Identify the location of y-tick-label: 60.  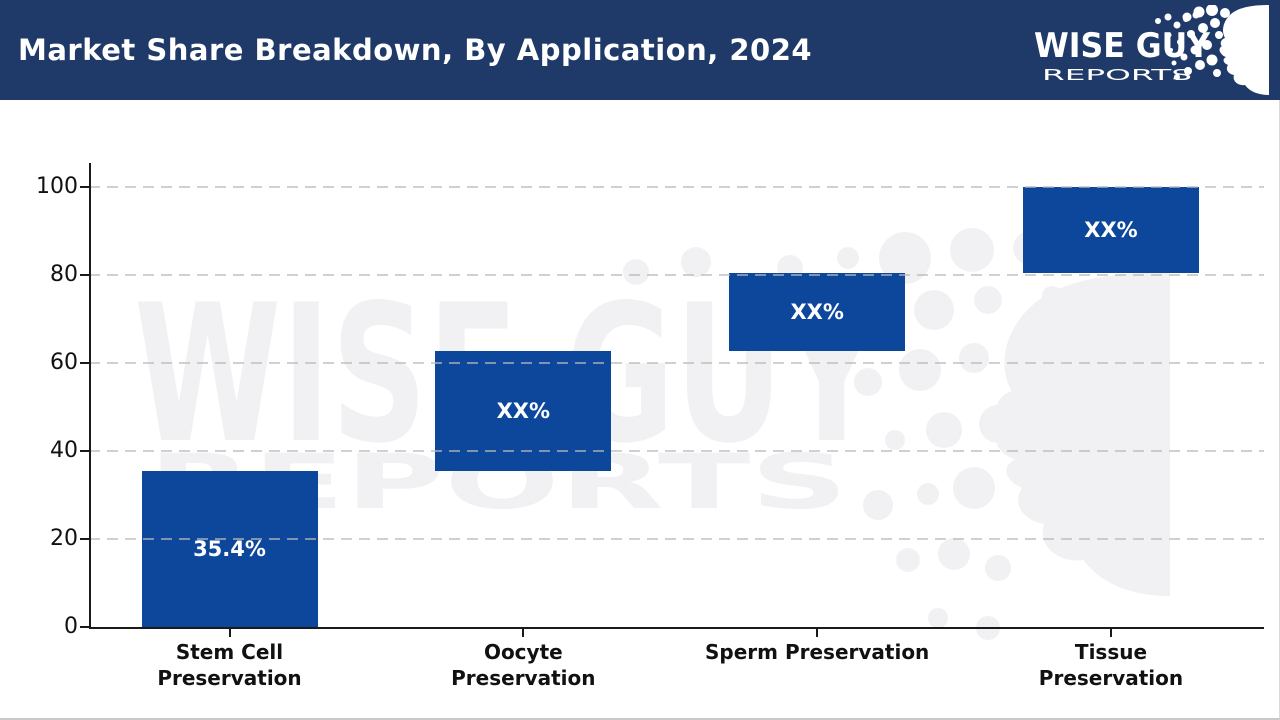
(64, 362).